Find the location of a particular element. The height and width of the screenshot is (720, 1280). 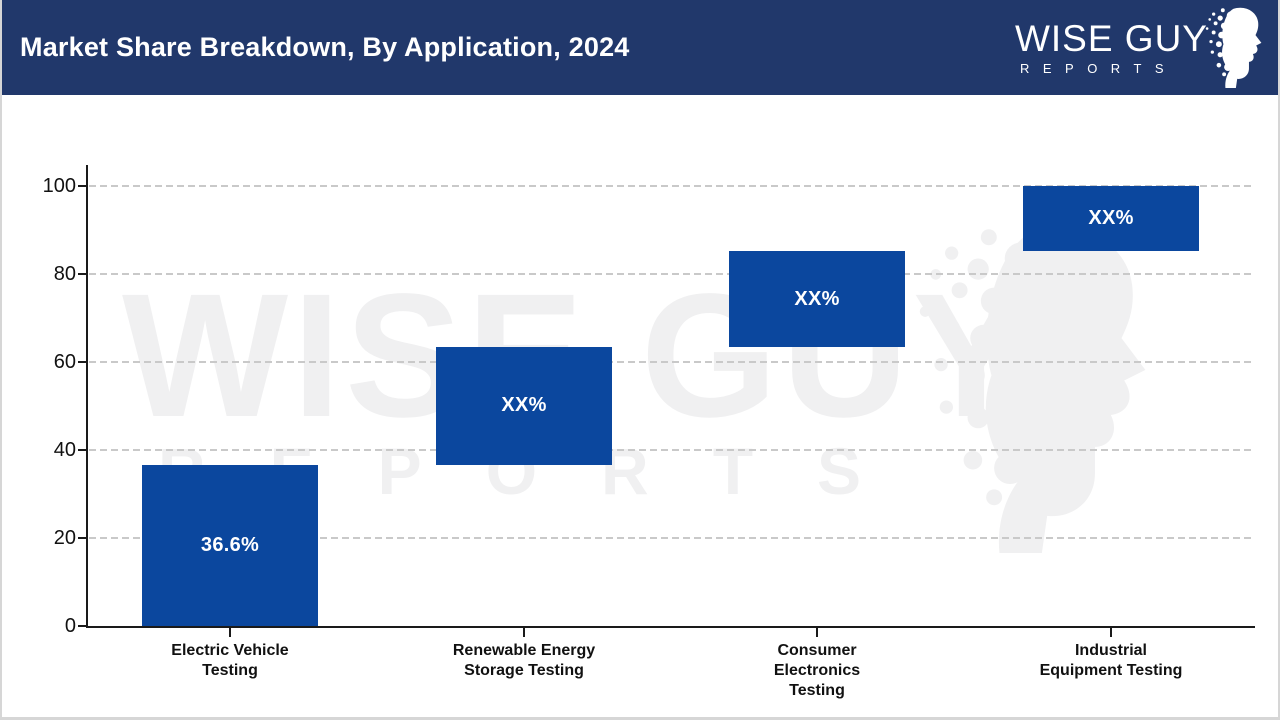

bar-segment: 36.6% is located at coordinates (230, 545).